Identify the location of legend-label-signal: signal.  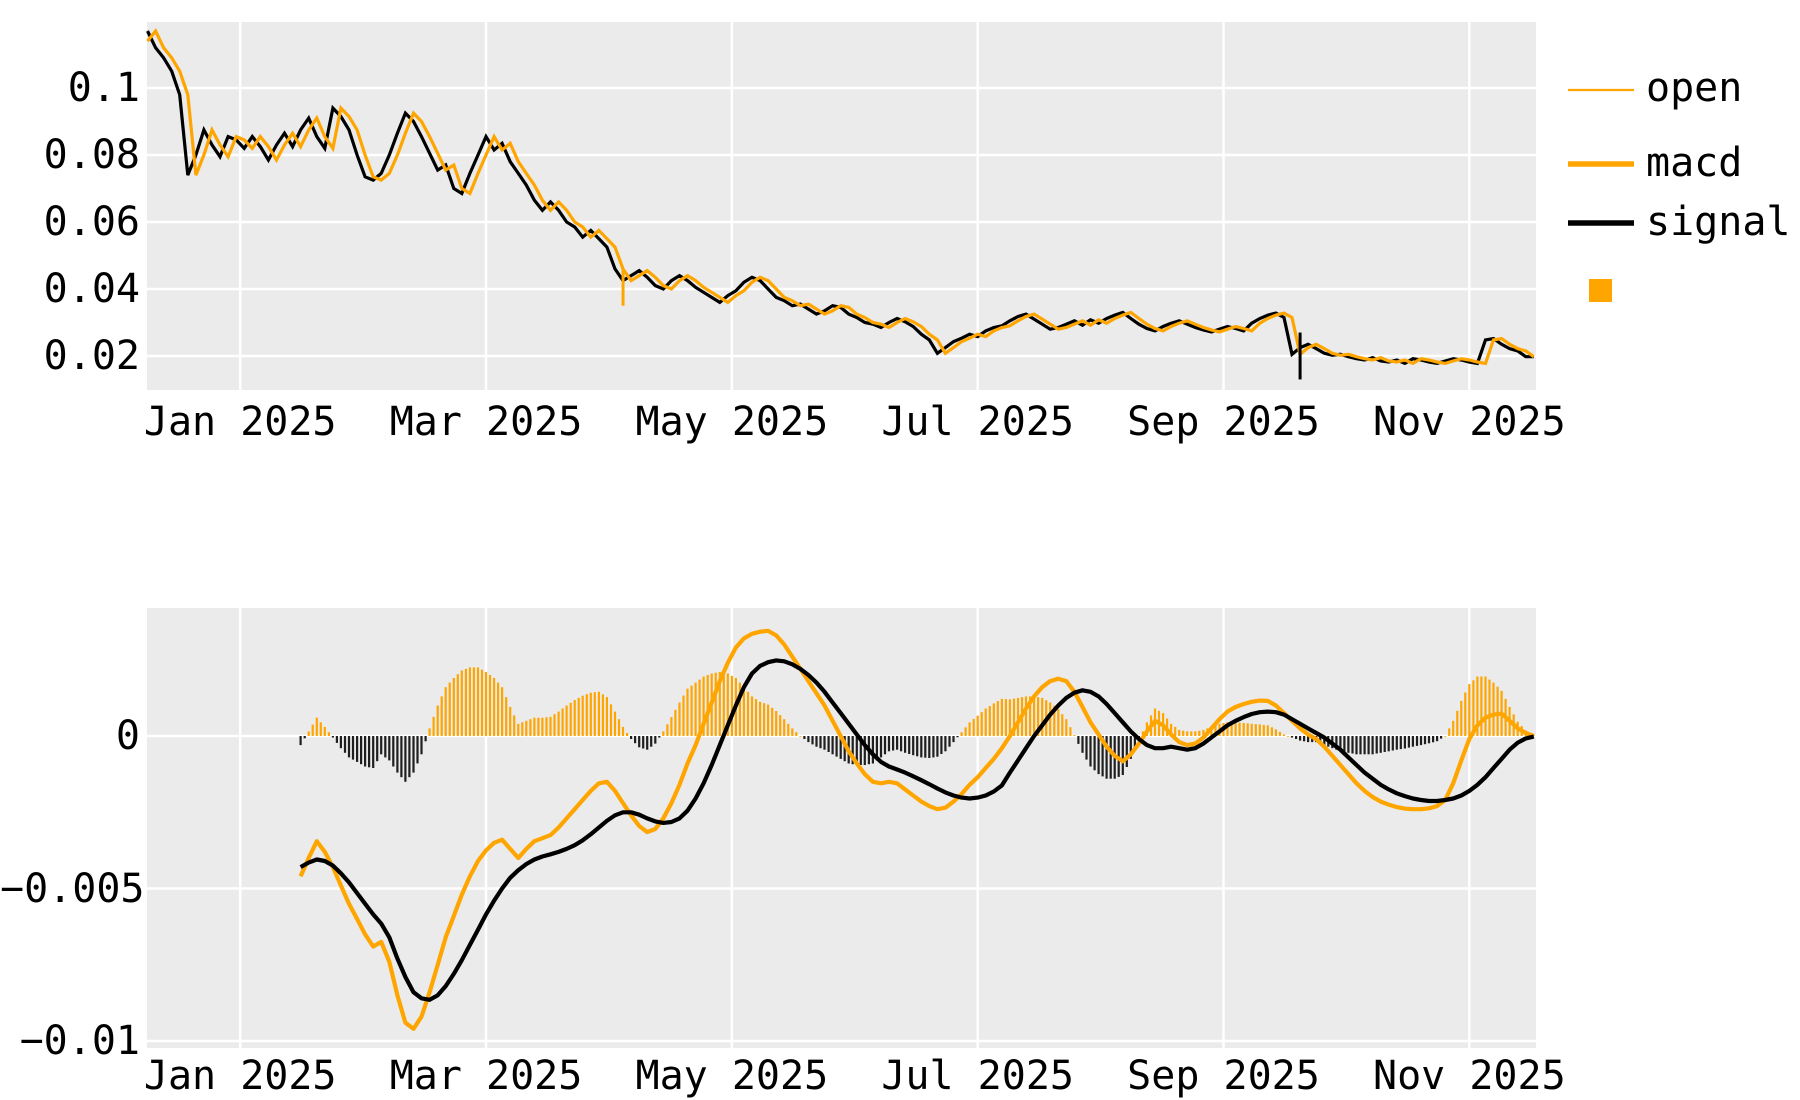
(1718, 222).